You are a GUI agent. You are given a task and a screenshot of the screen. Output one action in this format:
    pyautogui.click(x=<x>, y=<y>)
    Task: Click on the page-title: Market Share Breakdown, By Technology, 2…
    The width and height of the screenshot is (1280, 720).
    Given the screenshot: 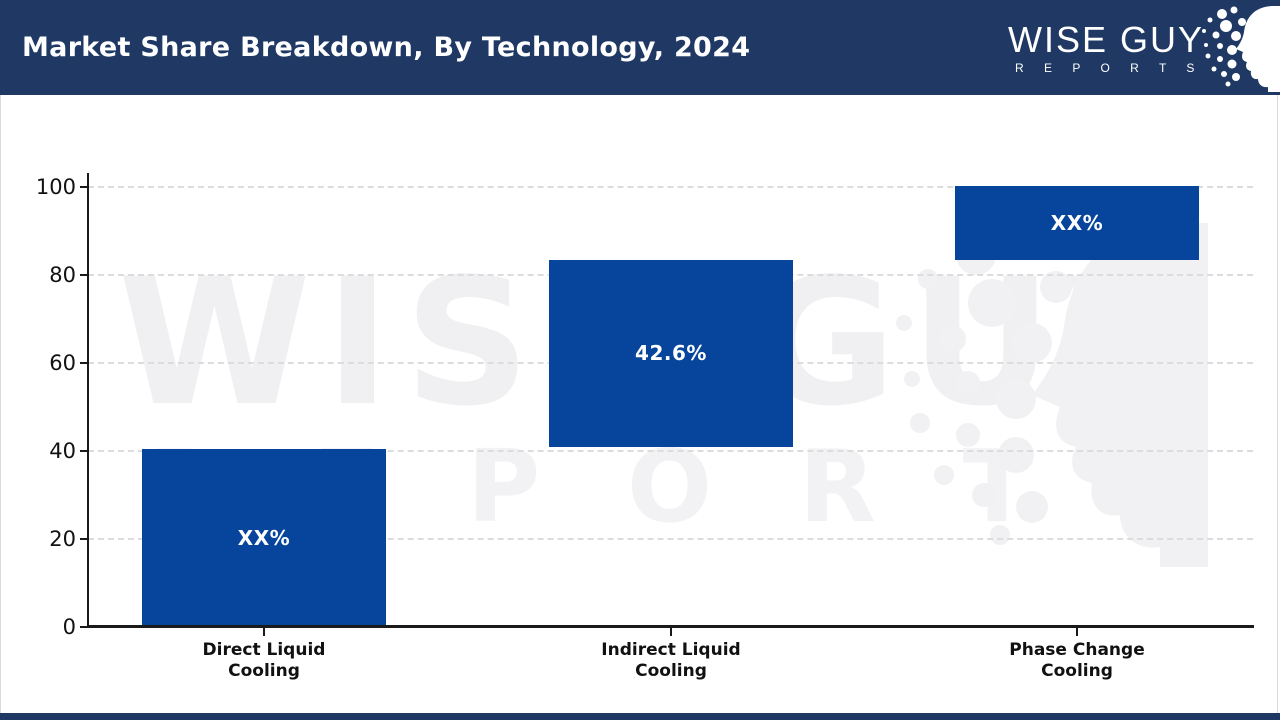 What is the action you would take?
    pyautogui.click(x=386, y=47)
    